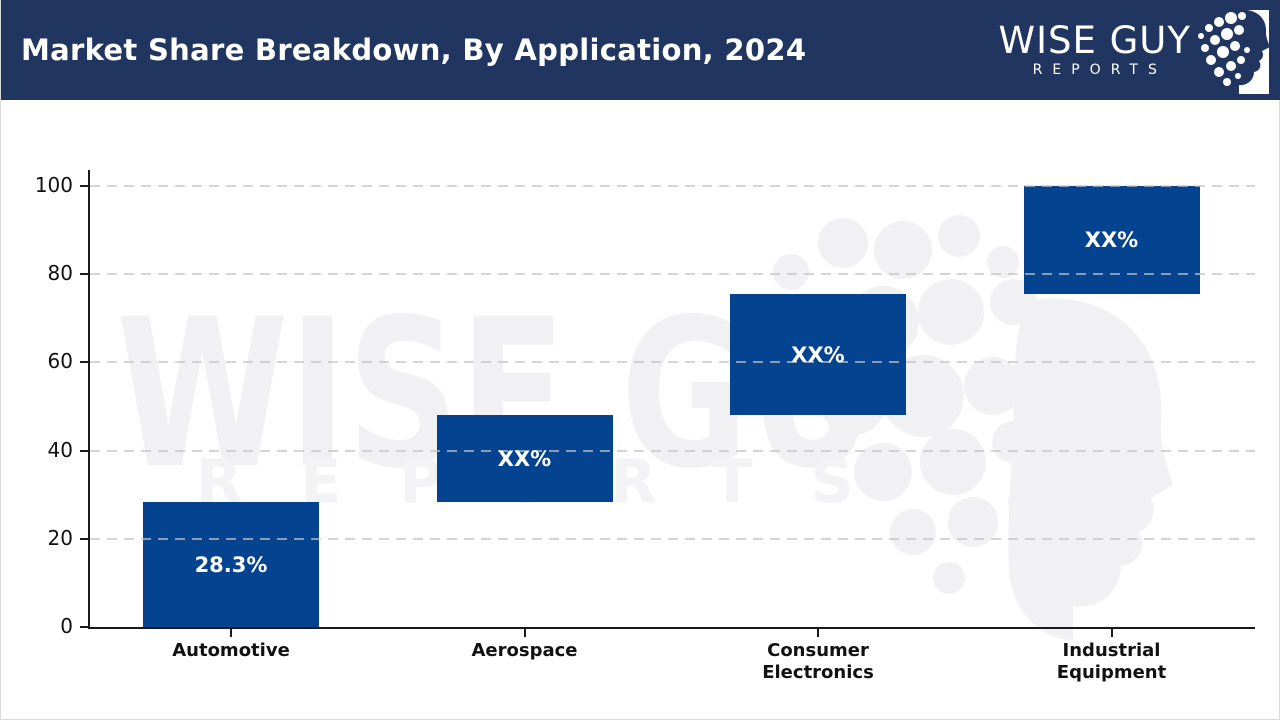  What do you see at coordinates (818, 661) in the screenshot?
I see `x-category-label: Consumer Electronics` at bounding box center [818, 661].